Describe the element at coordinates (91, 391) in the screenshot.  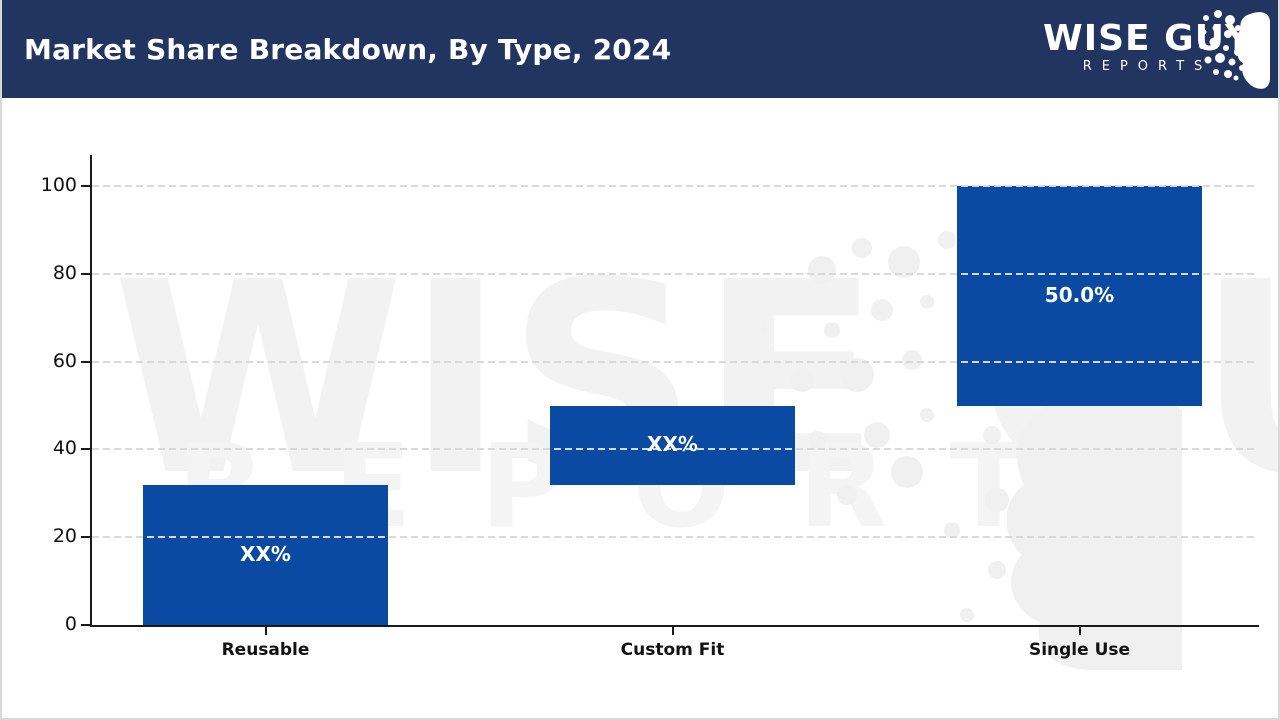
I see `y-axis-line` at that location.